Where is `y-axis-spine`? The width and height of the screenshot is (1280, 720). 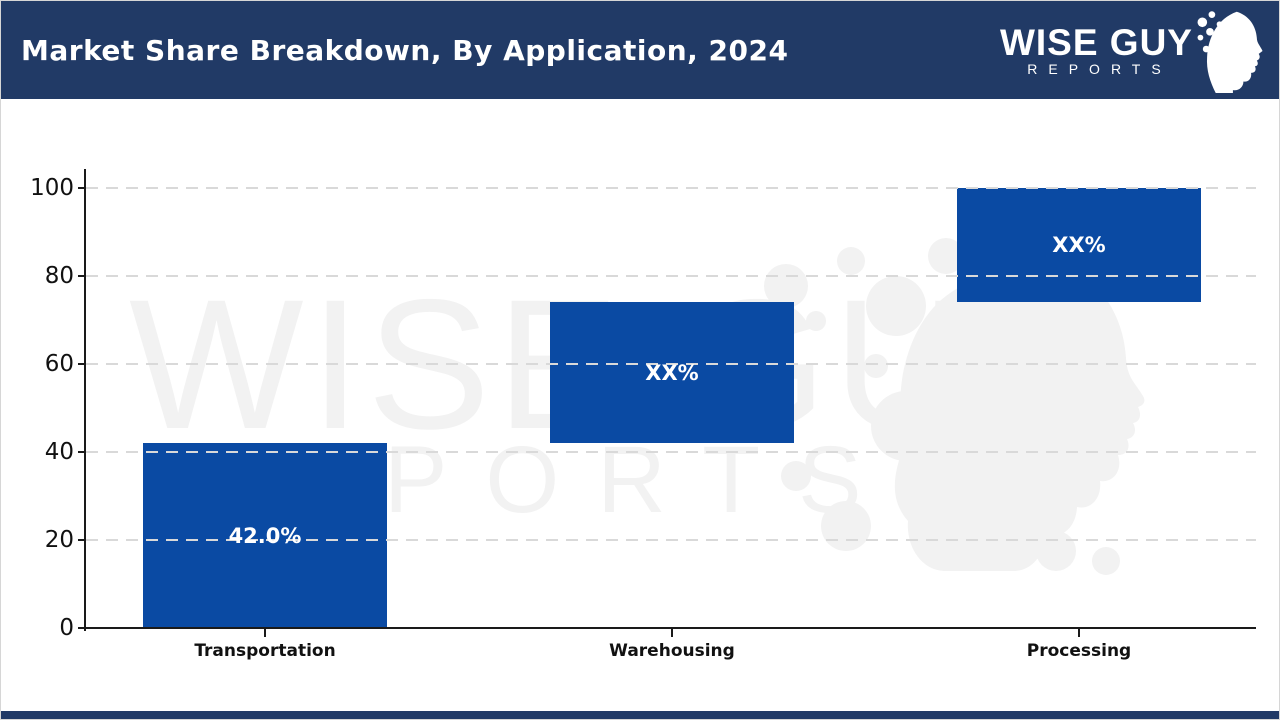 y-axis-spine is located at coordinates (85, 400).